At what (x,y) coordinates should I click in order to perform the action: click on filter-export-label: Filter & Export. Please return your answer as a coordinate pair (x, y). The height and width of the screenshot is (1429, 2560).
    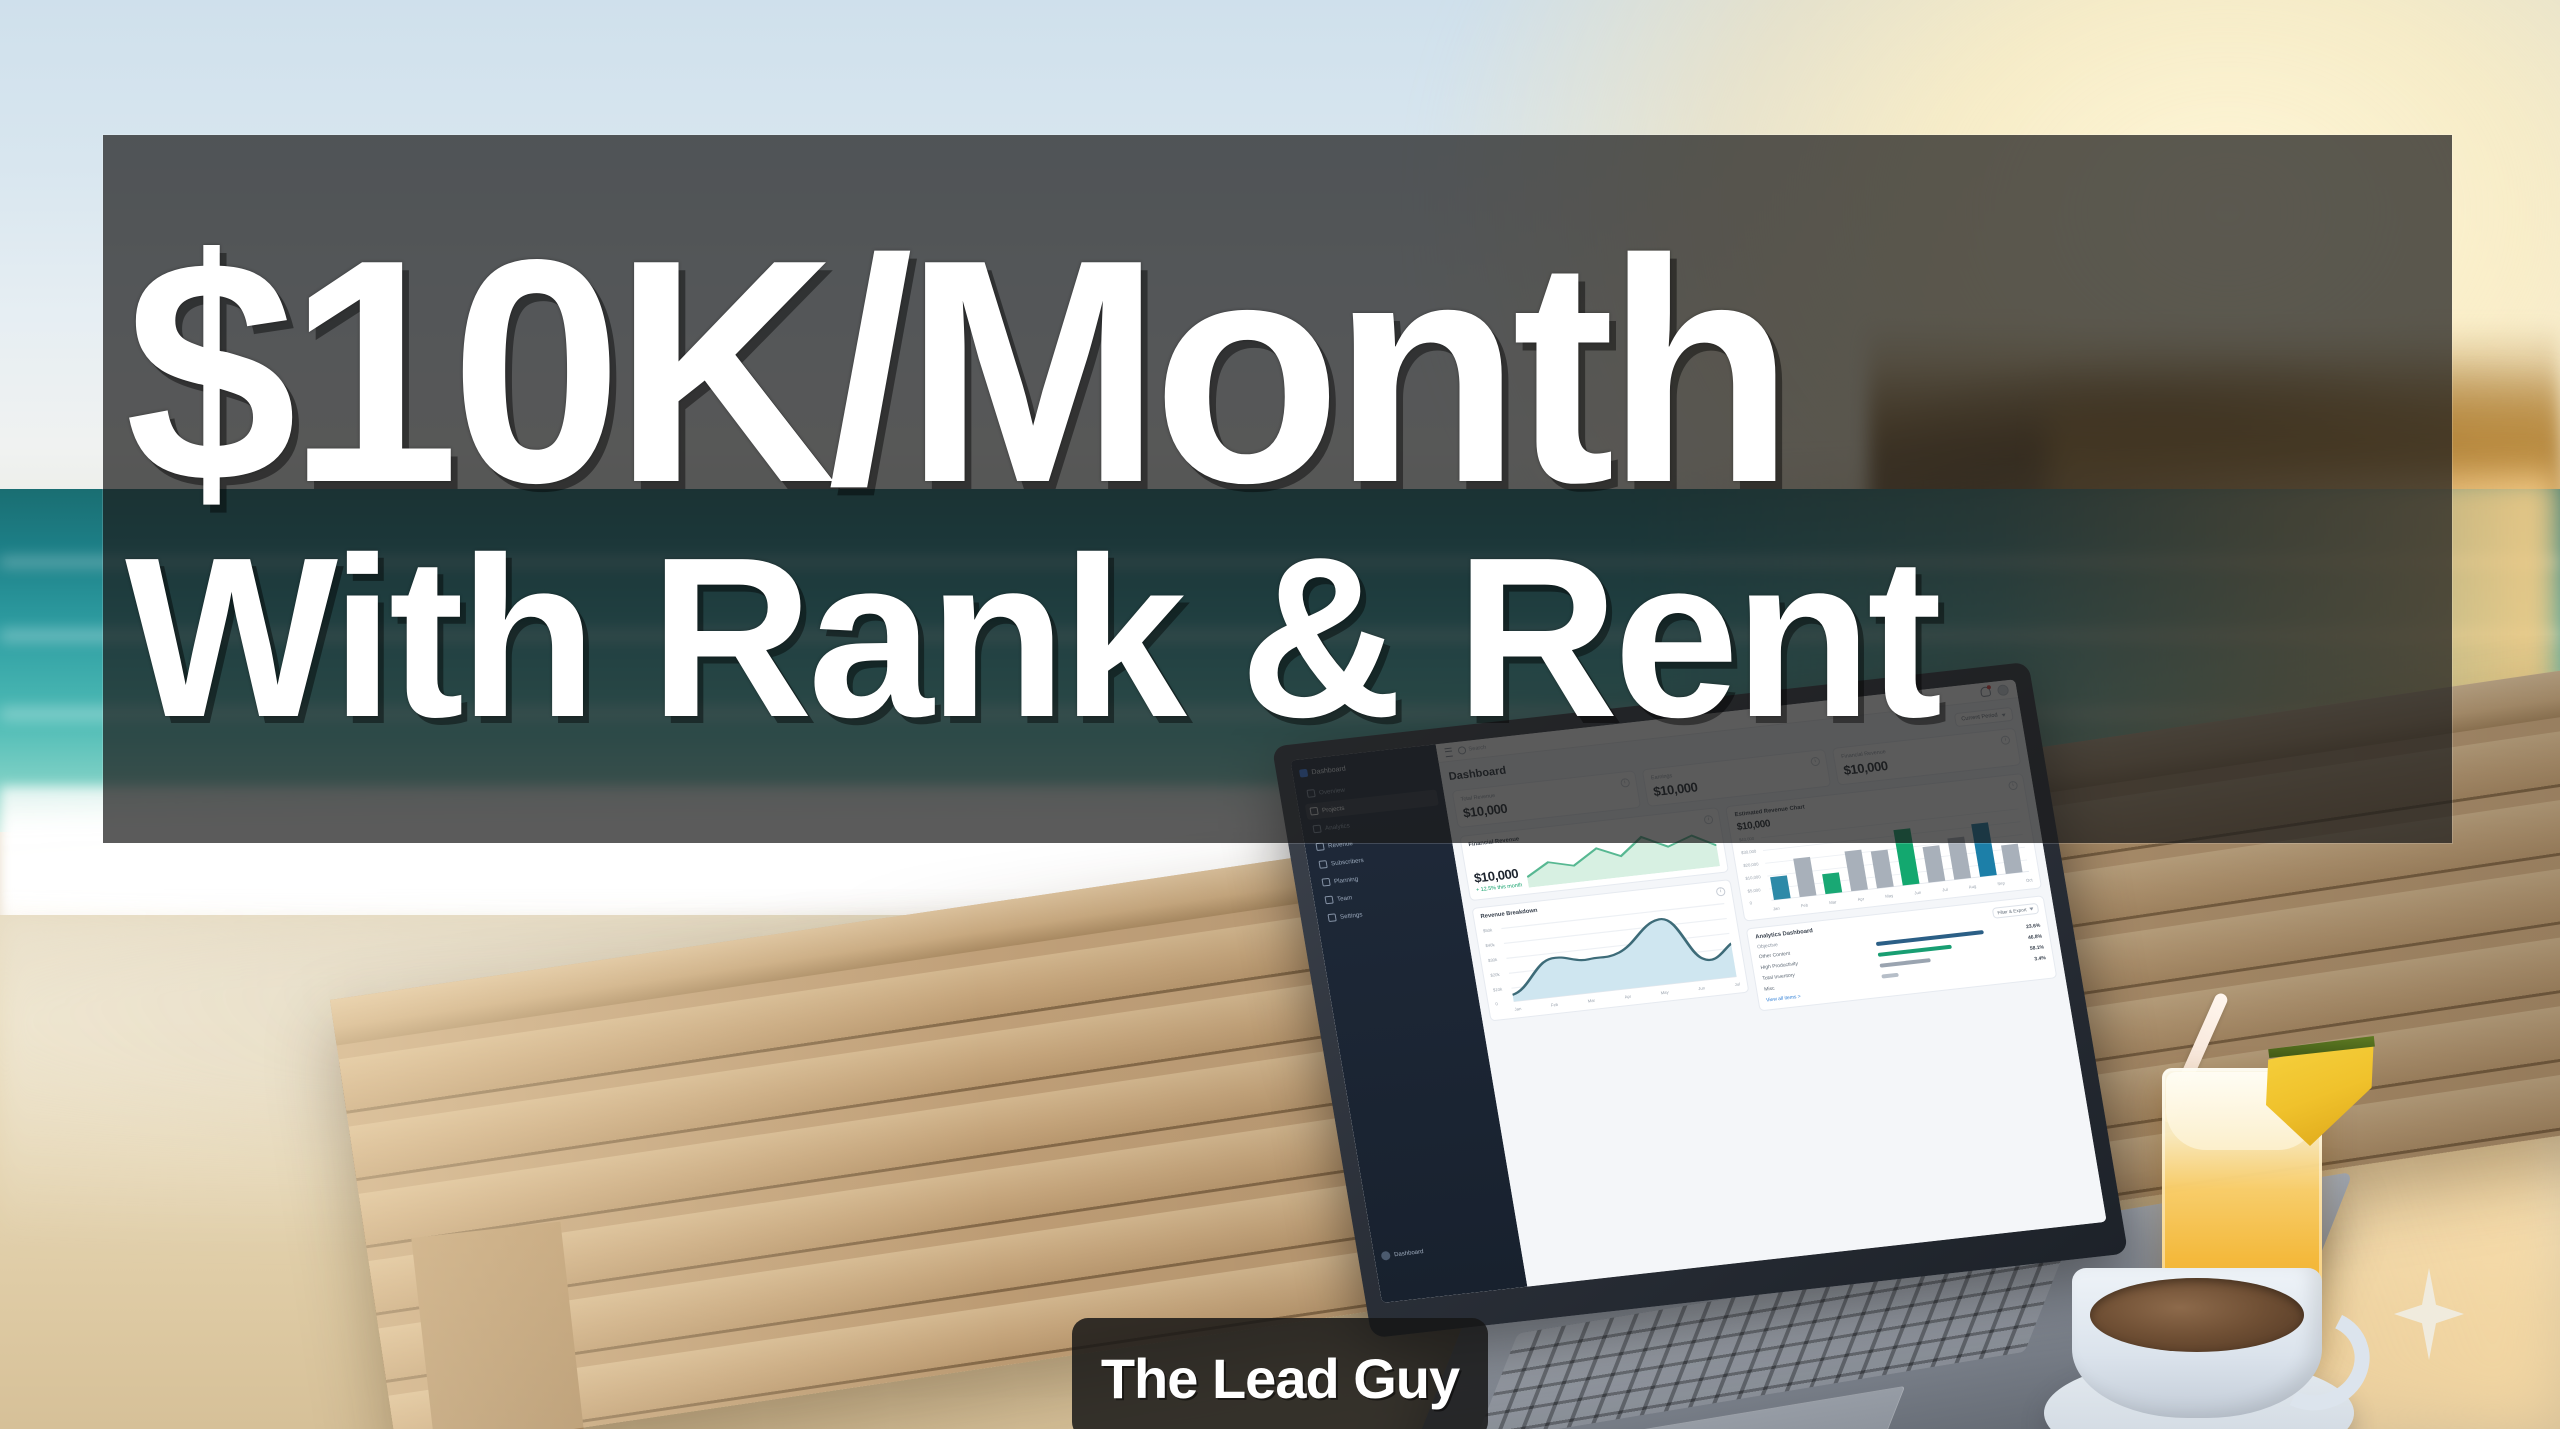
    Looking at the image, I should click on (2012, 911).